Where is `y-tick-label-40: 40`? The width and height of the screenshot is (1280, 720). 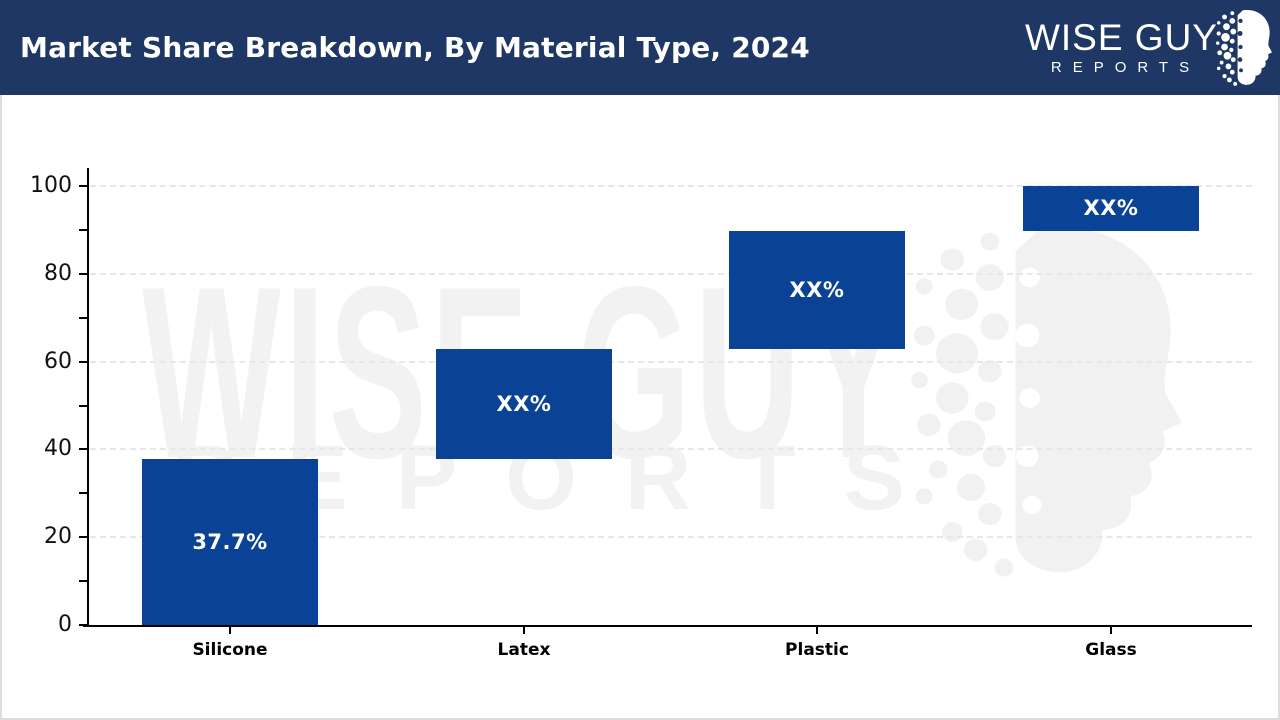 y-tick-label-40: 40 is located at coordinates (58, 449).